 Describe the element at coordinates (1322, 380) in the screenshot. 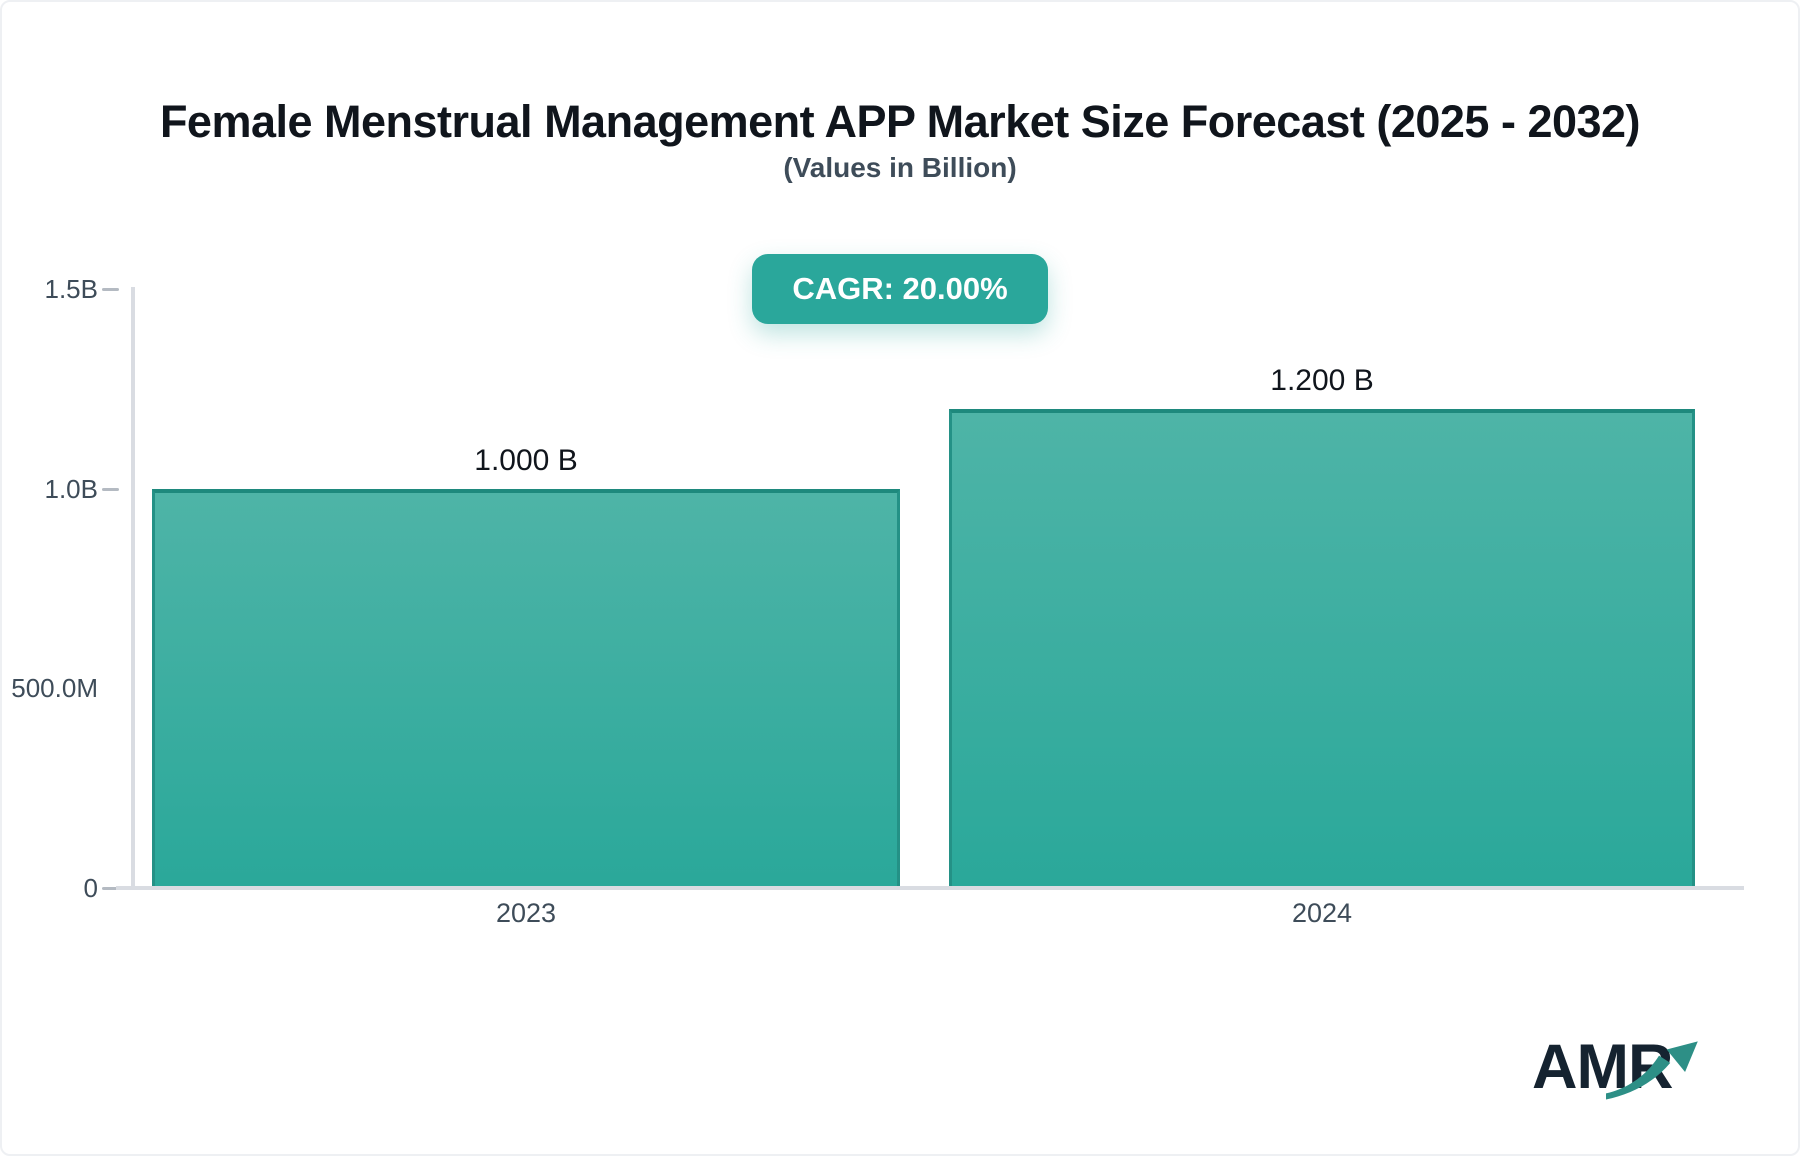

I see `bar-value-label: 1.200 B` at that location.